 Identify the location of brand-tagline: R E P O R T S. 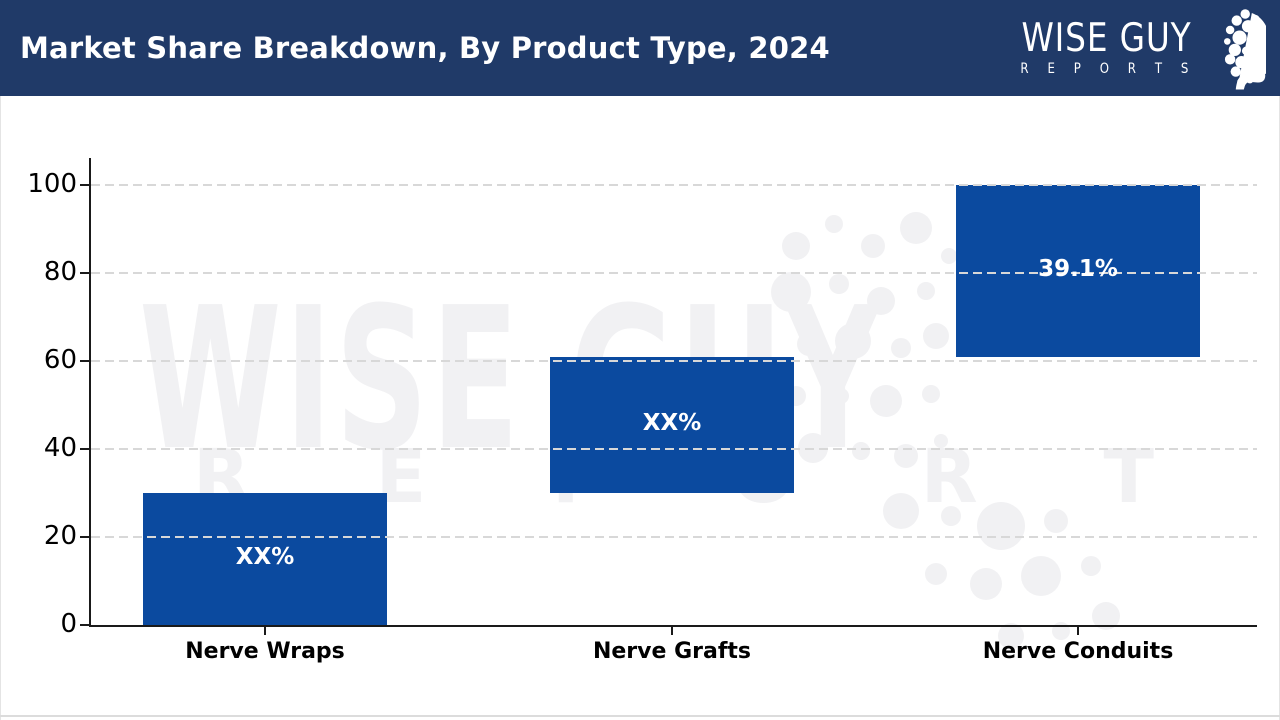
(1108, 69).